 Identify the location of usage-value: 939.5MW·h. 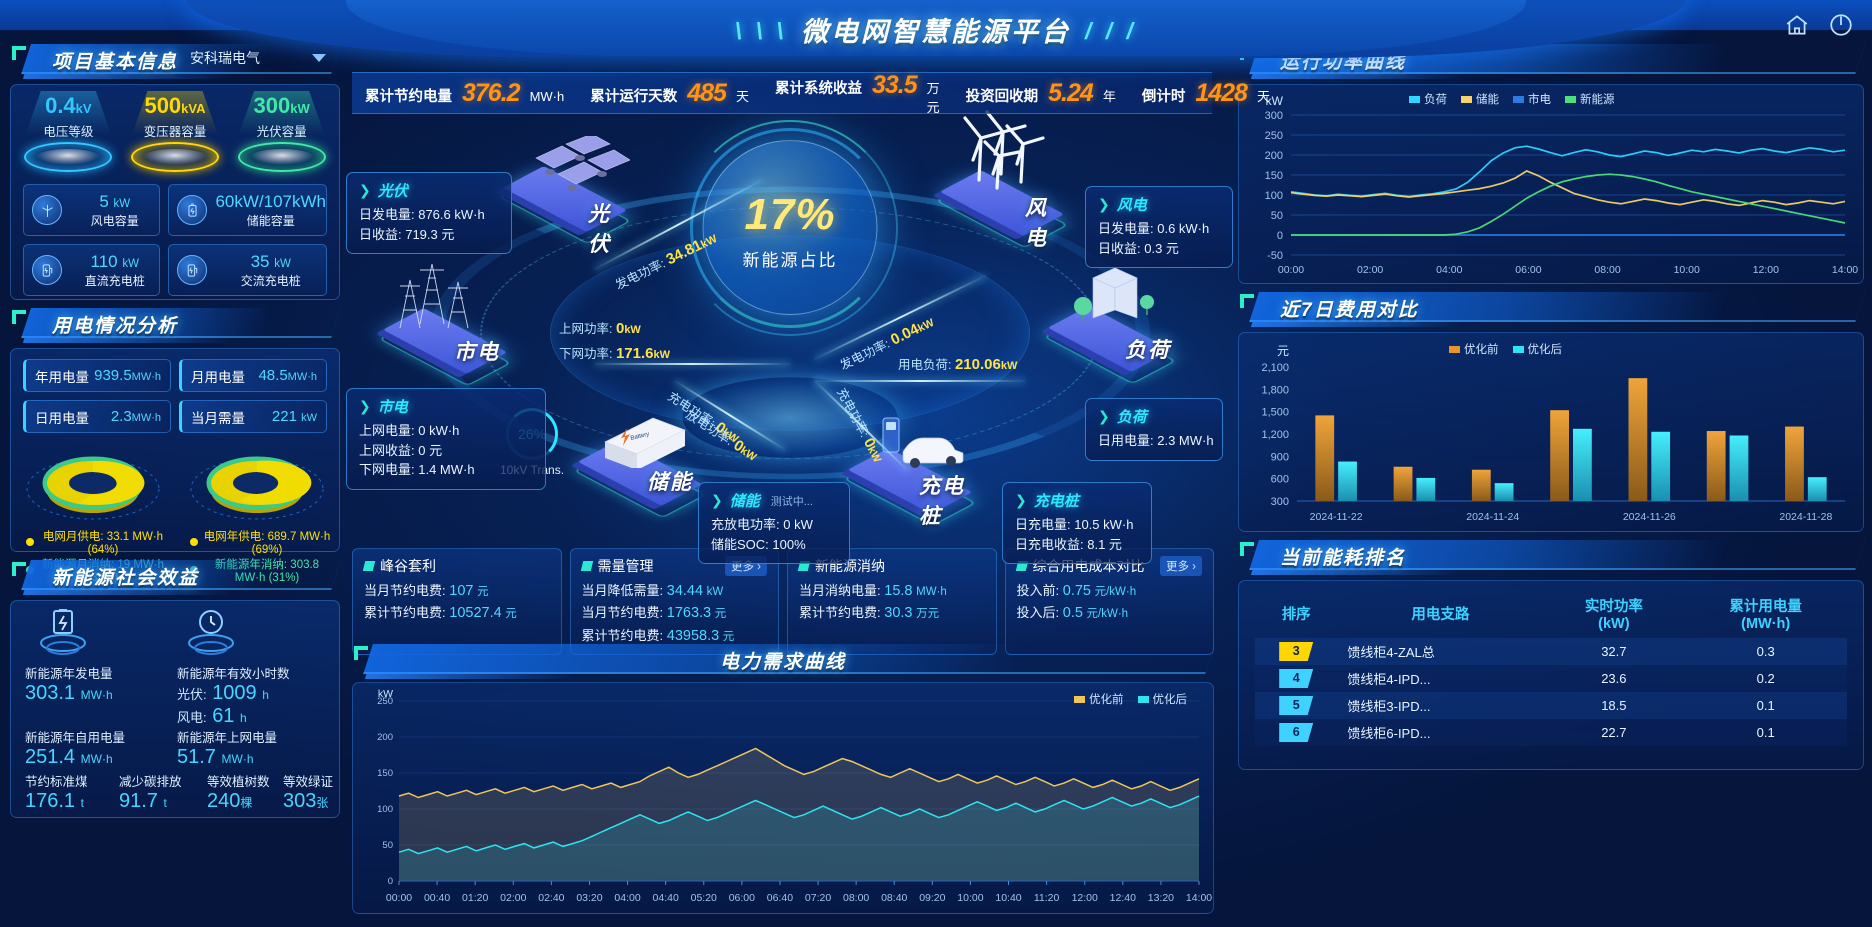
(127, 375).